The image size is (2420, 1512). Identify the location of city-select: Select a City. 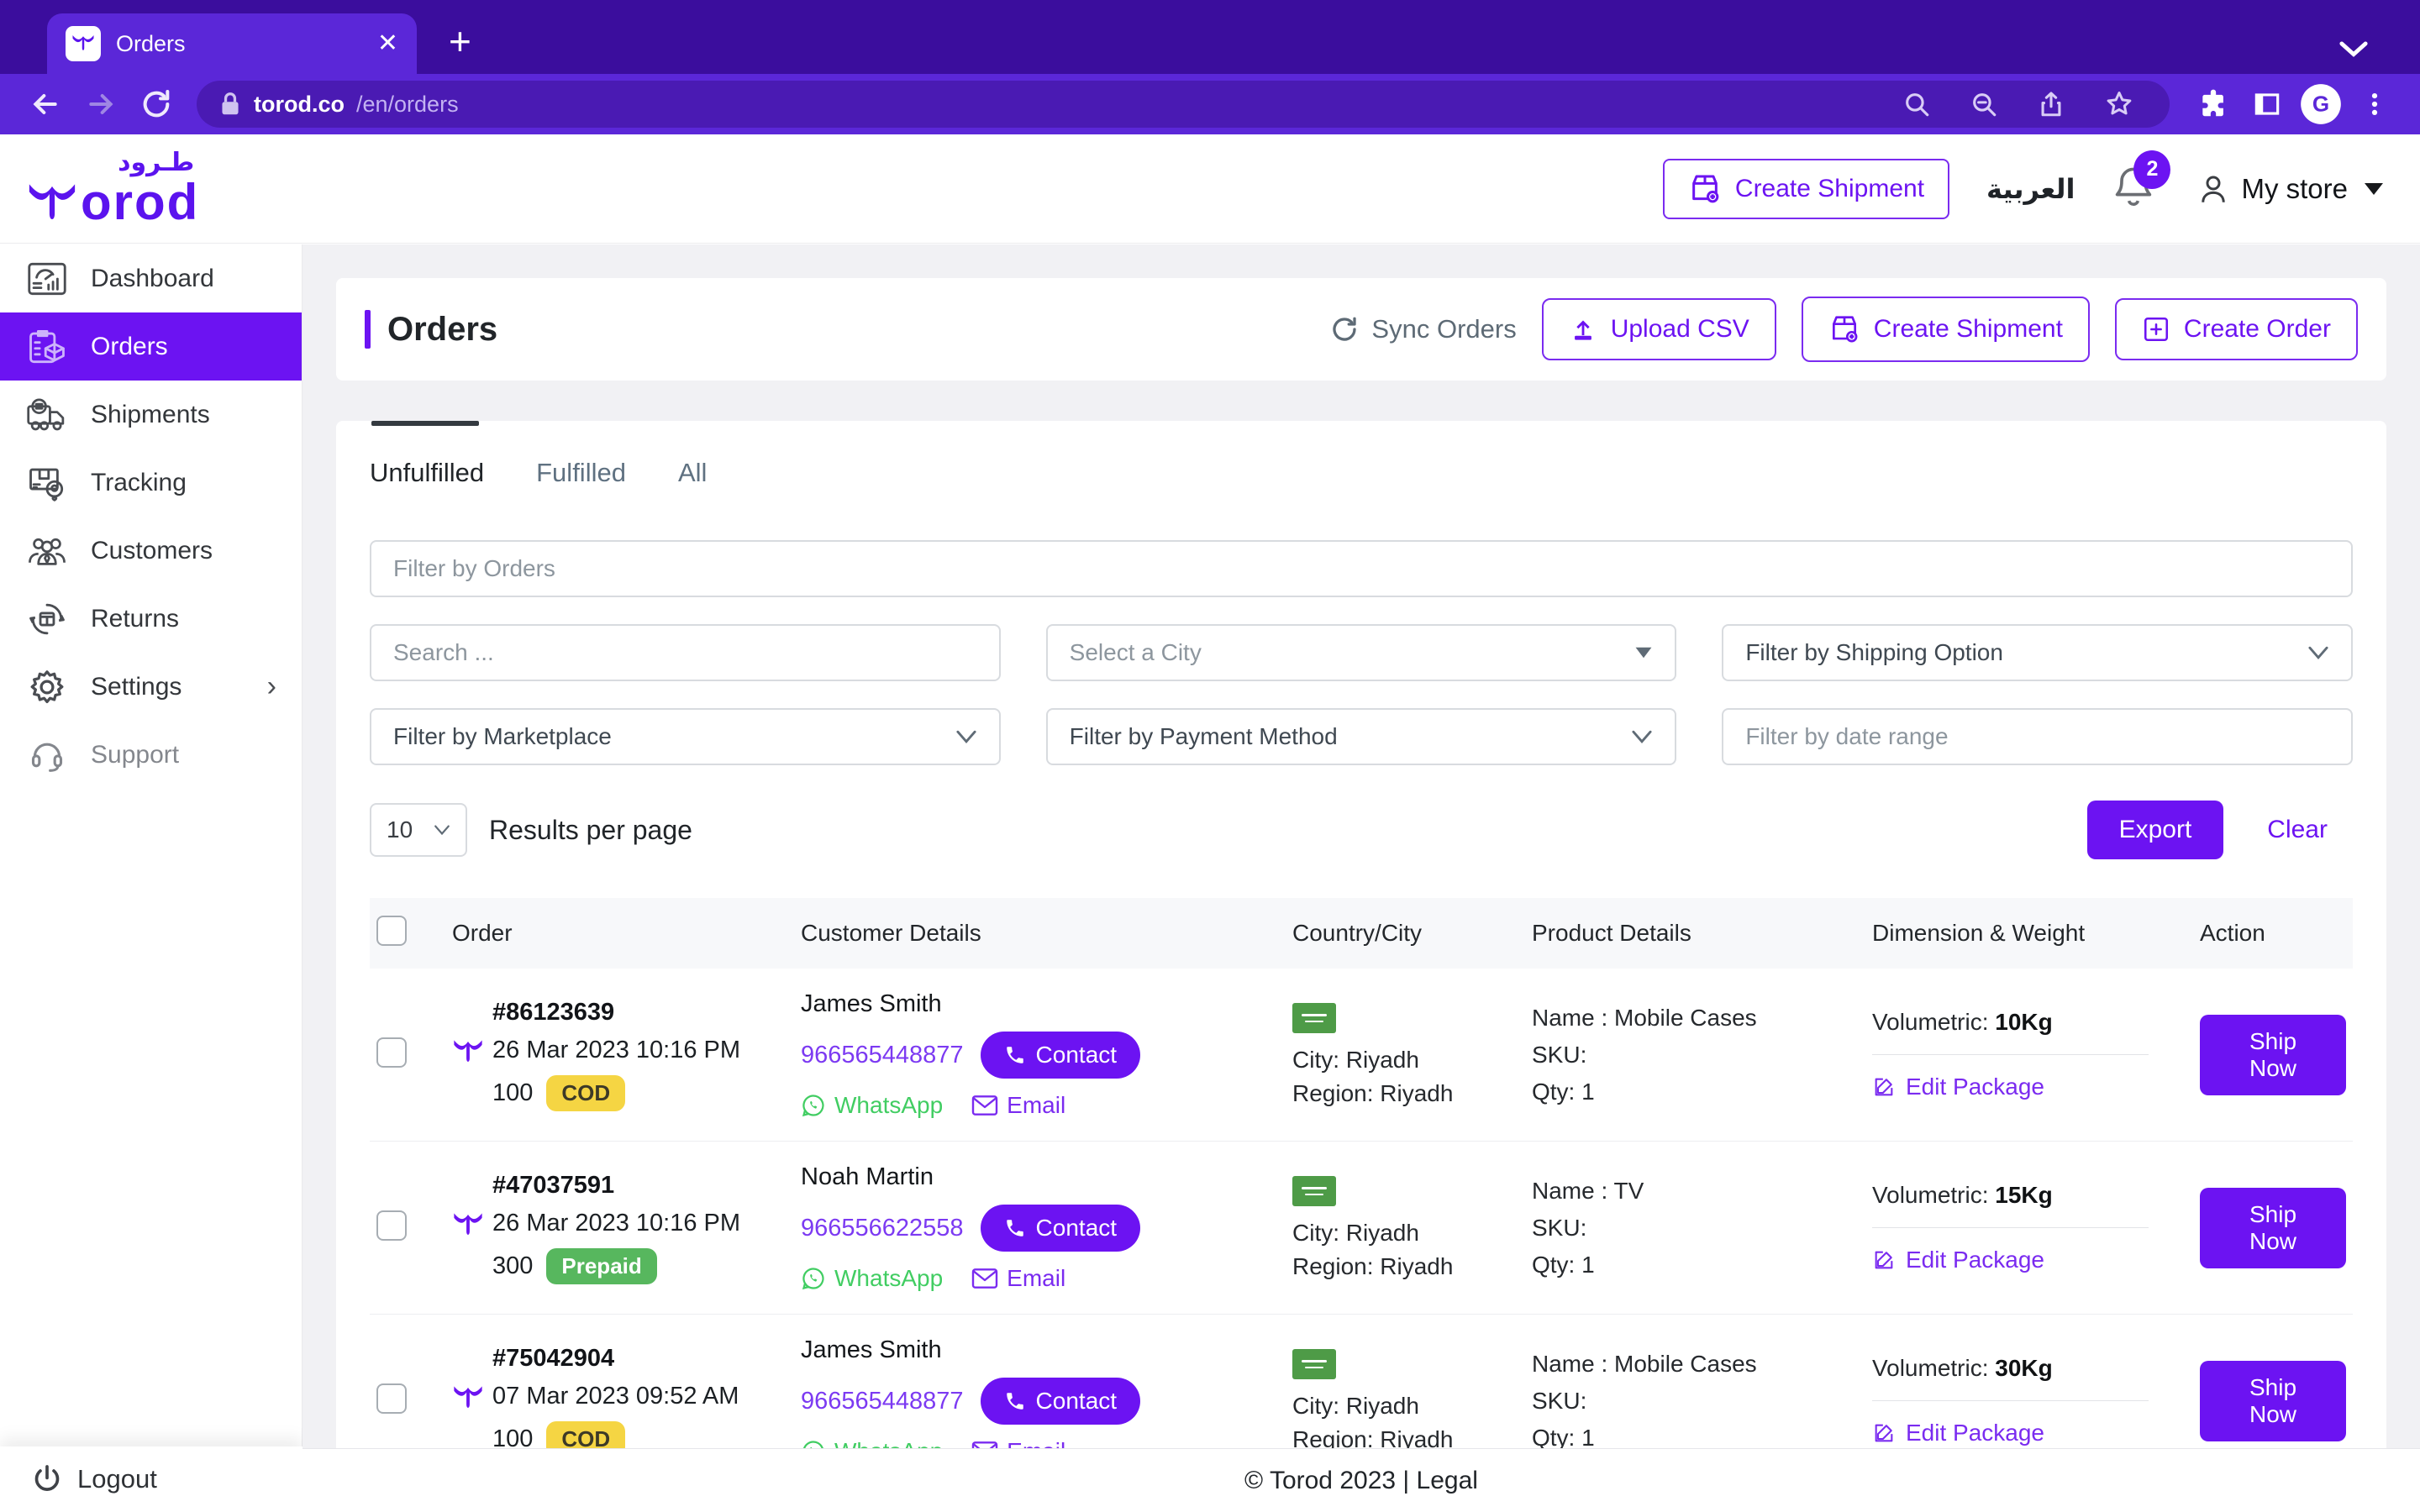
(1361, 652).